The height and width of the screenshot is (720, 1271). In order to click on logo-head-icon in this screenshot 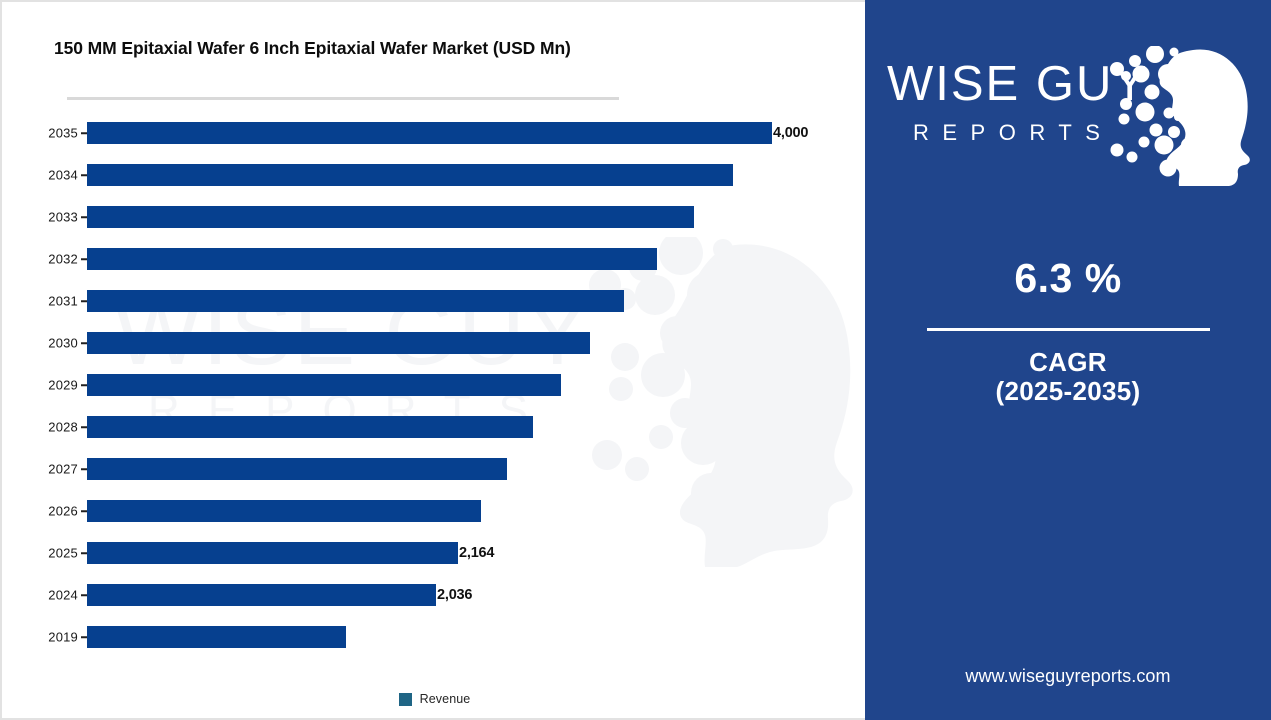, I will do `click(1180, 116)`.